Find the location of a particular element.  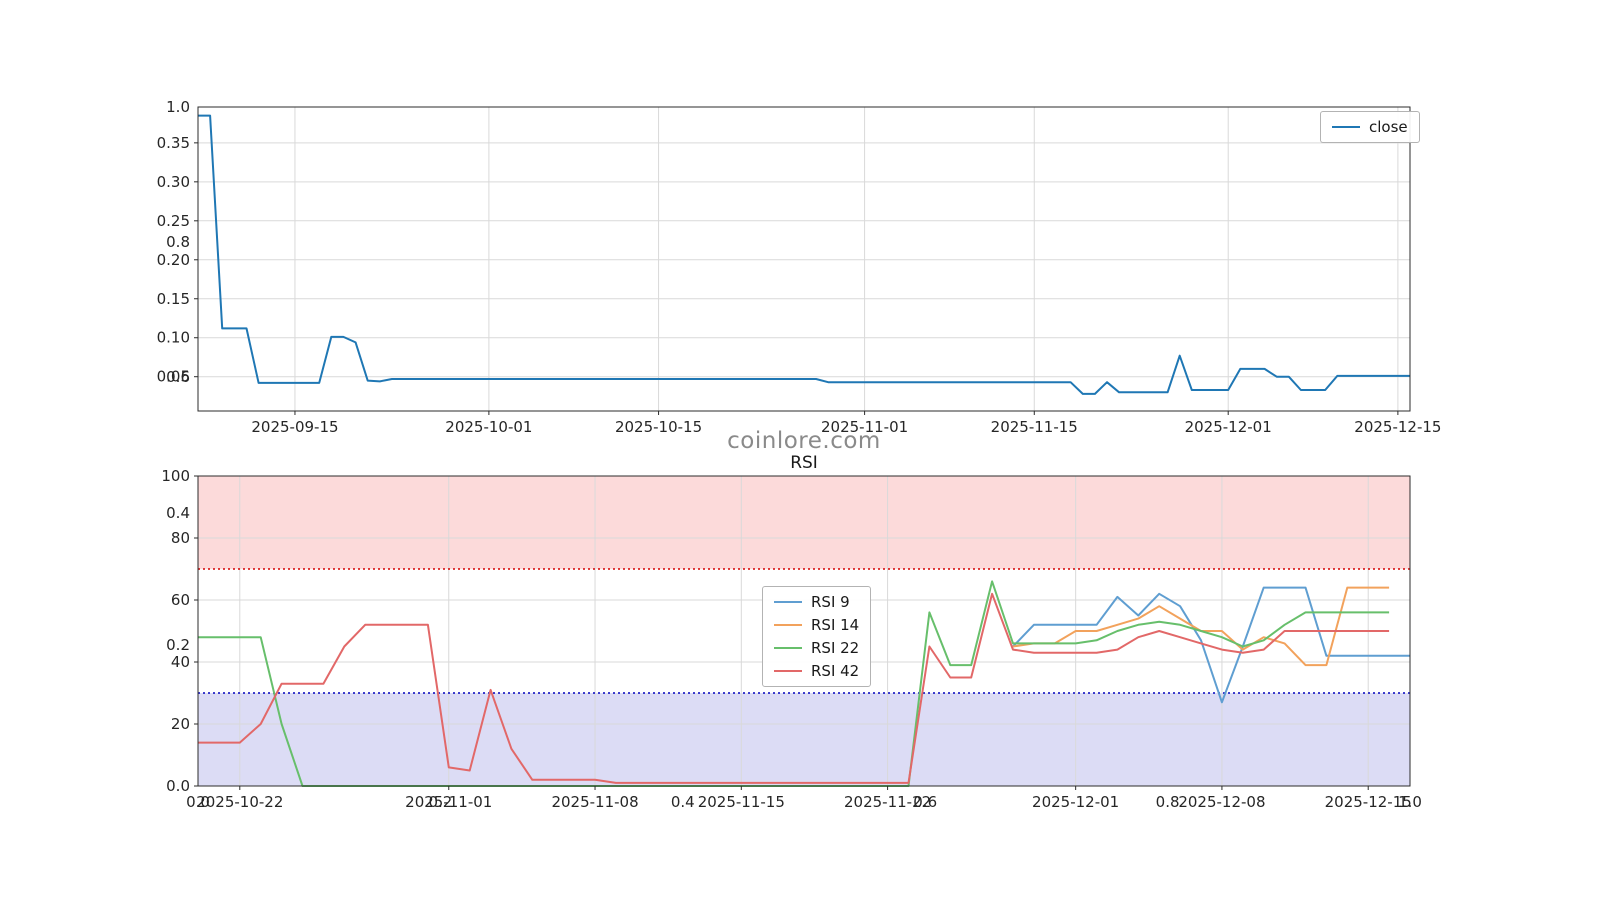

close-line-swatch is located at coordinates (1346, 127).